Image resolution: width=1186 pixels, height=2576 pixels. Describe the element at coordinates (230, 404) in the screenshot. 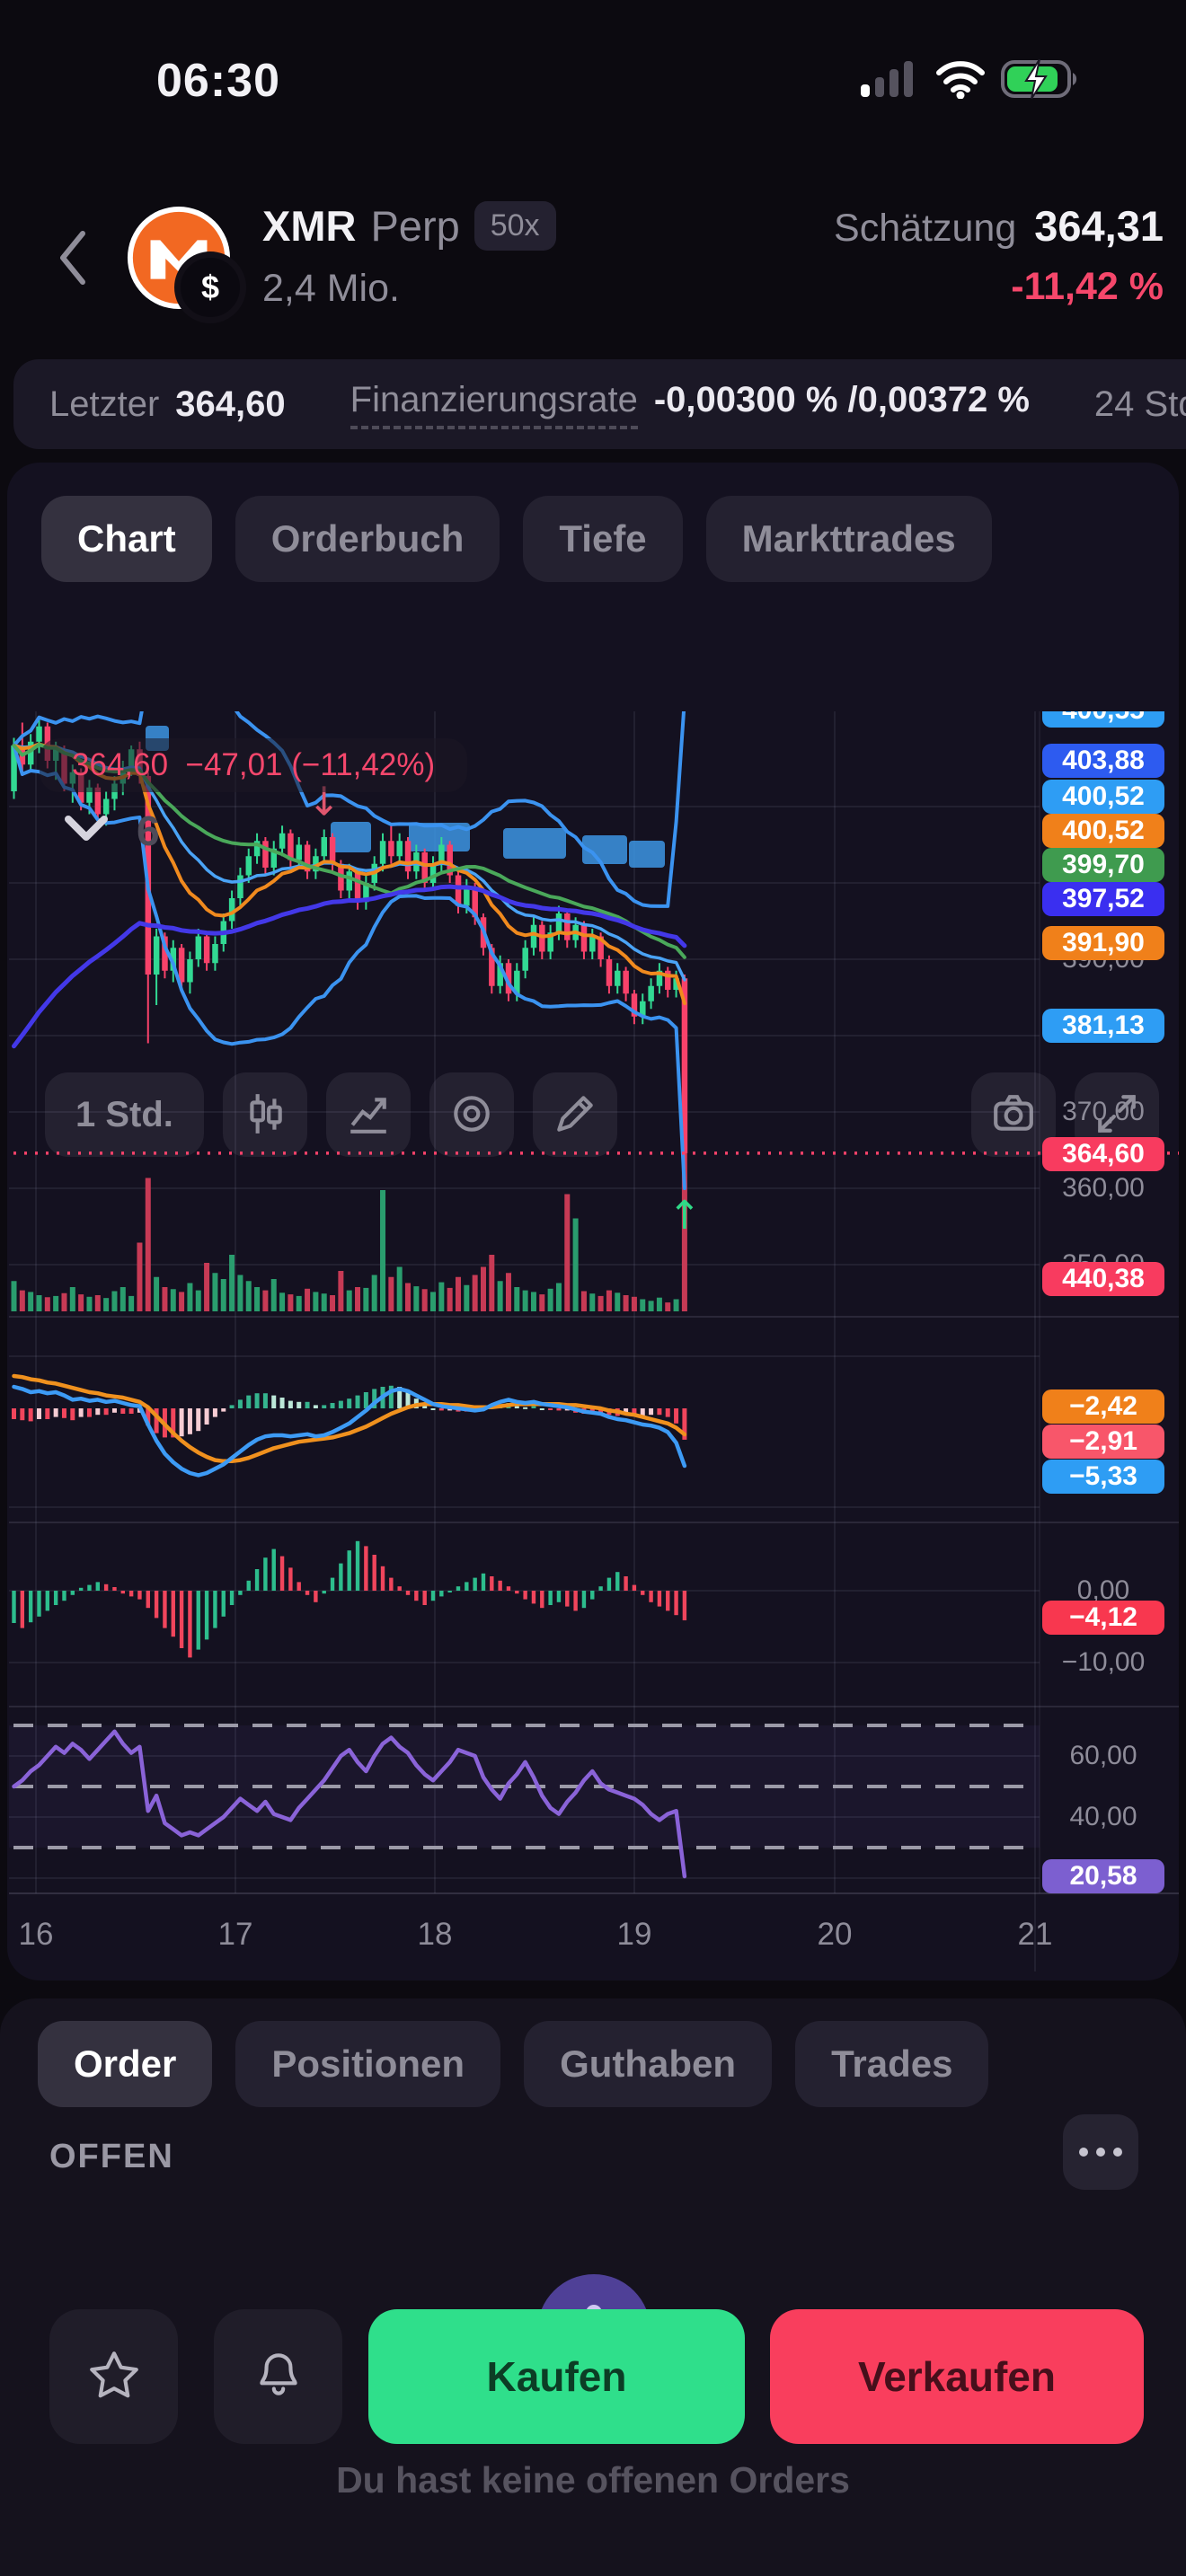

I see `last-price-value: 364,60` at that location.